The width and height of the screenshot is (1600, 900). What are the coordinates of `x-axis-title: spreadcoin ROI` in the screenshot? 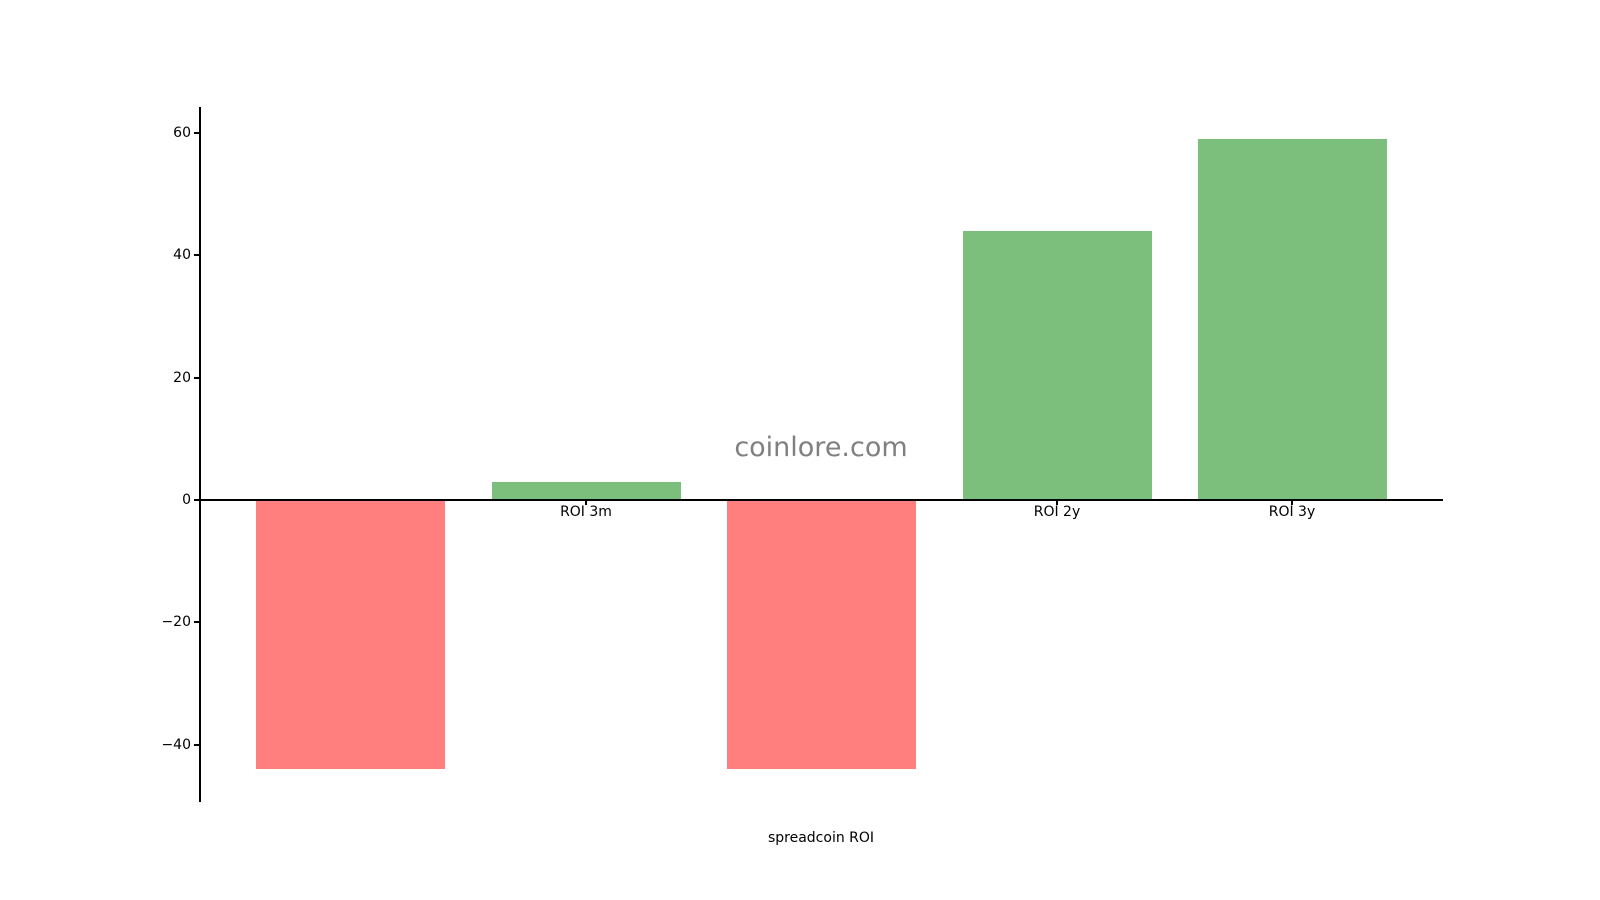 It's located at (821, 838).